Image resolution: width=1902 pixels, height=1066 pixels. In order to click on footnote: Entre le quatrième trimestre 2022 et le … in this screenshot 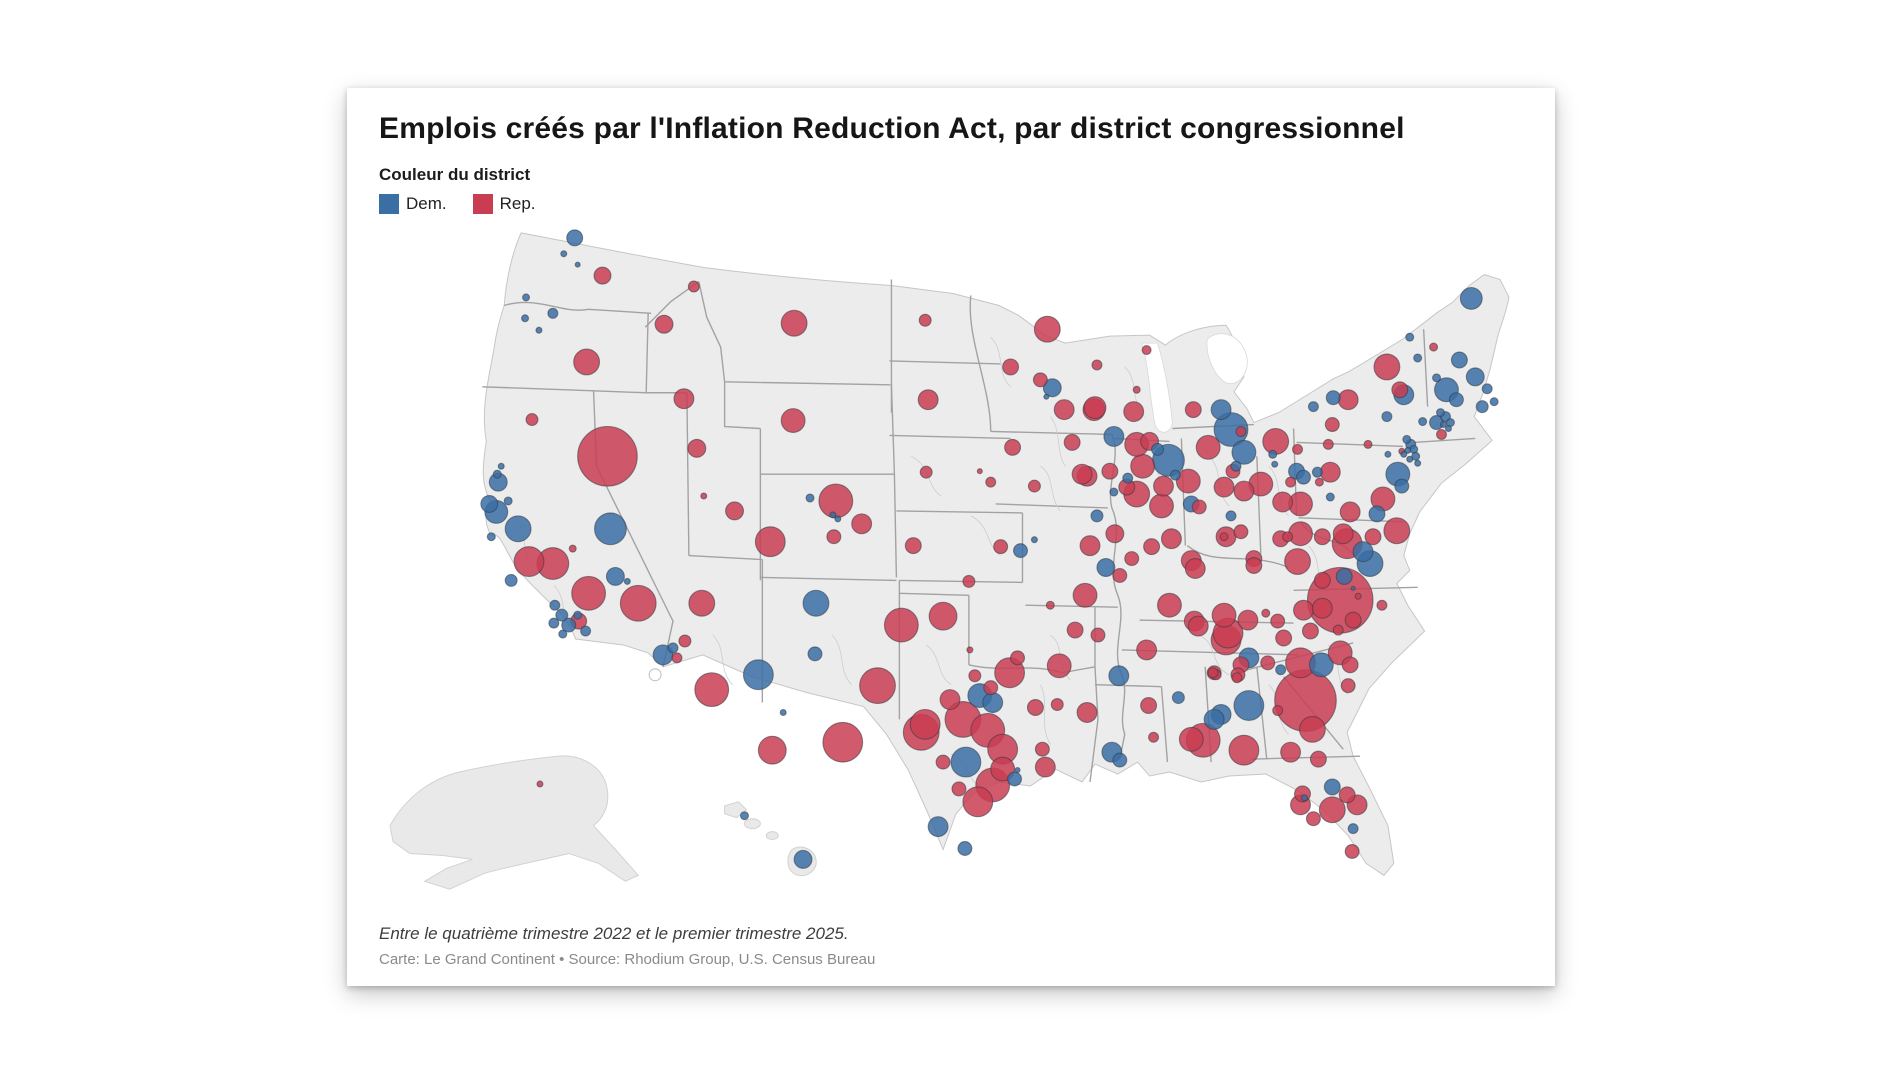, I will do `click(614, 933)`.